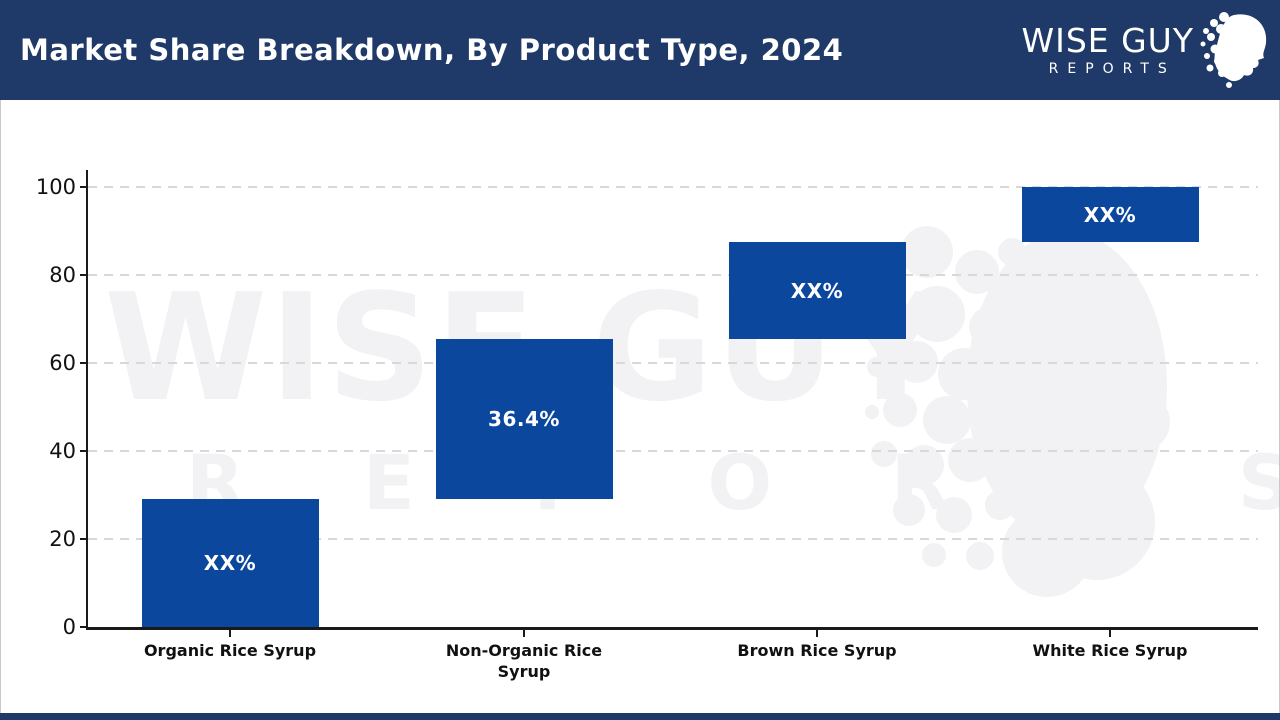  I want to click on logo-text: WISE GUY REPORTS, so click(1107, 49).